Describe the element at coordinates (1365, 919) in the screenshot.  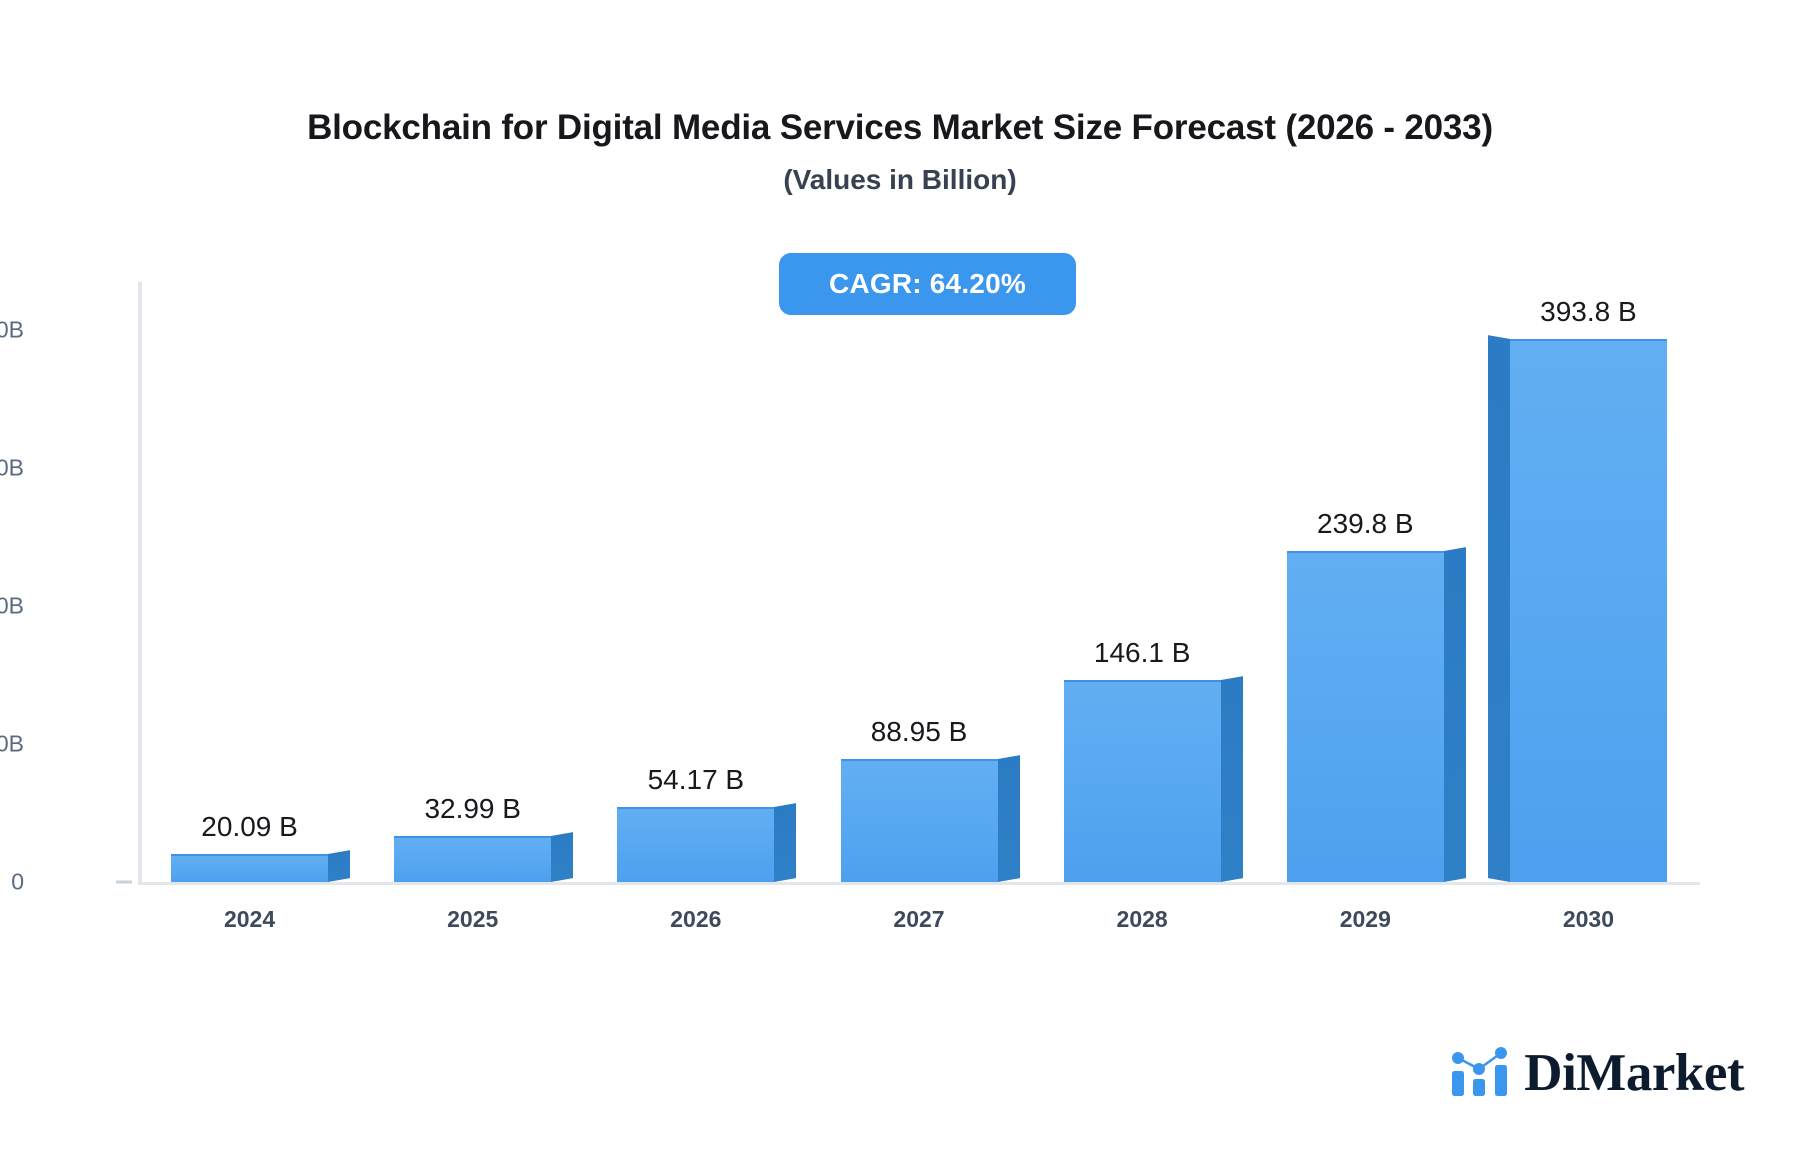
I see `x-axis-category-label: 2029` at that location.